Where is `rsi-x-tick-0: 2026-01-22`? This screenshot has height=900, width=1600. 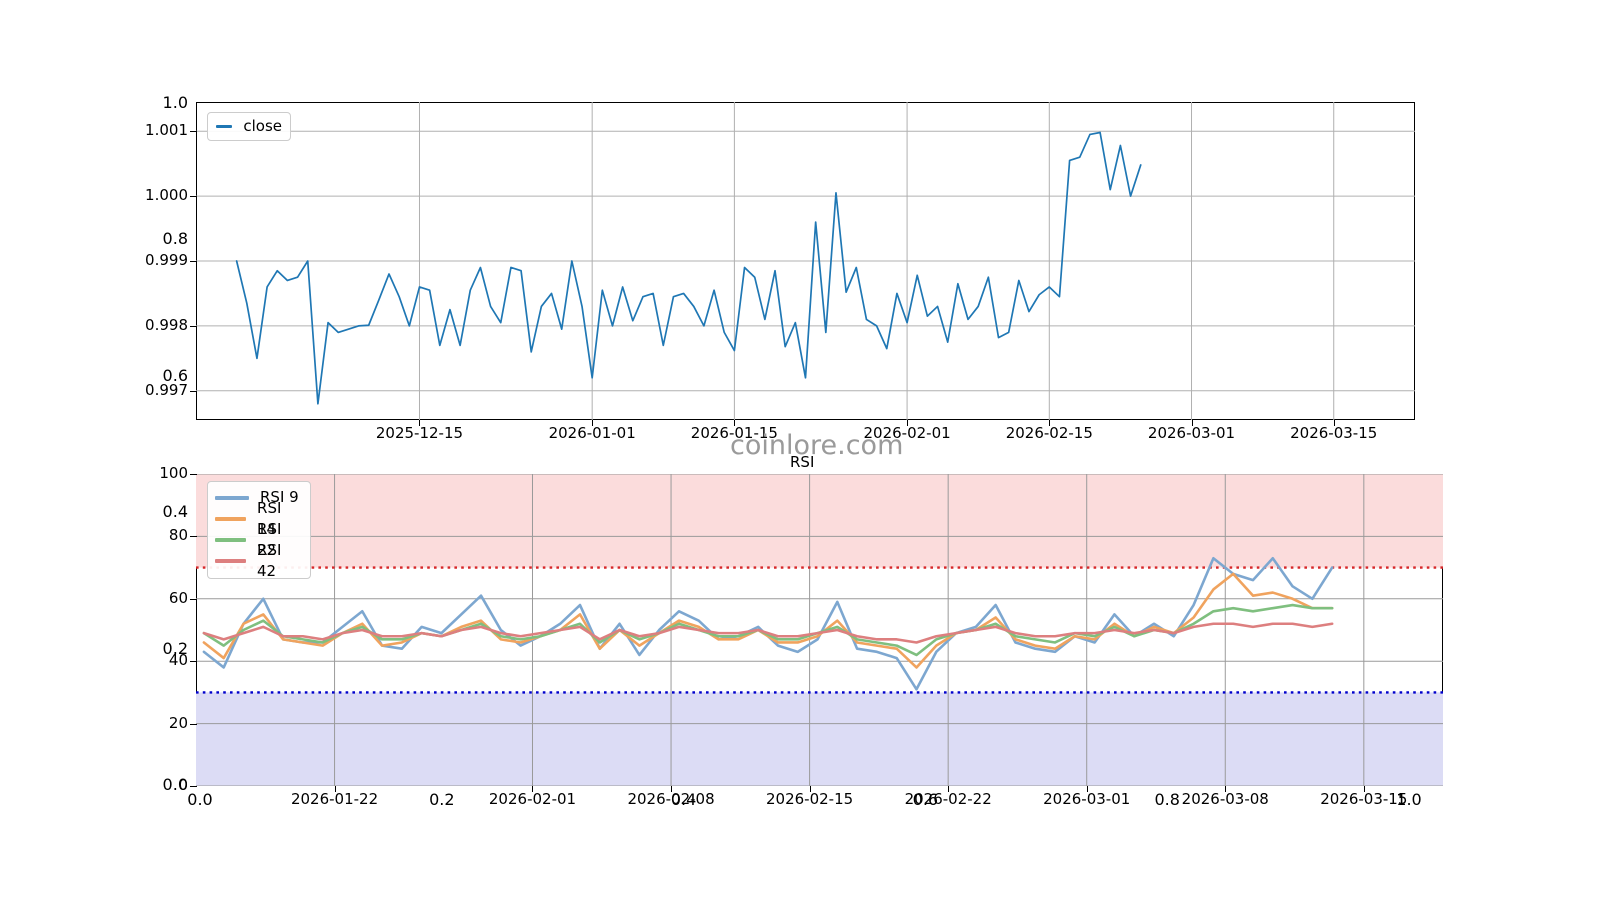 rsi-x-tick-0: 2026-01-22 is located at coordinates (334, 799).